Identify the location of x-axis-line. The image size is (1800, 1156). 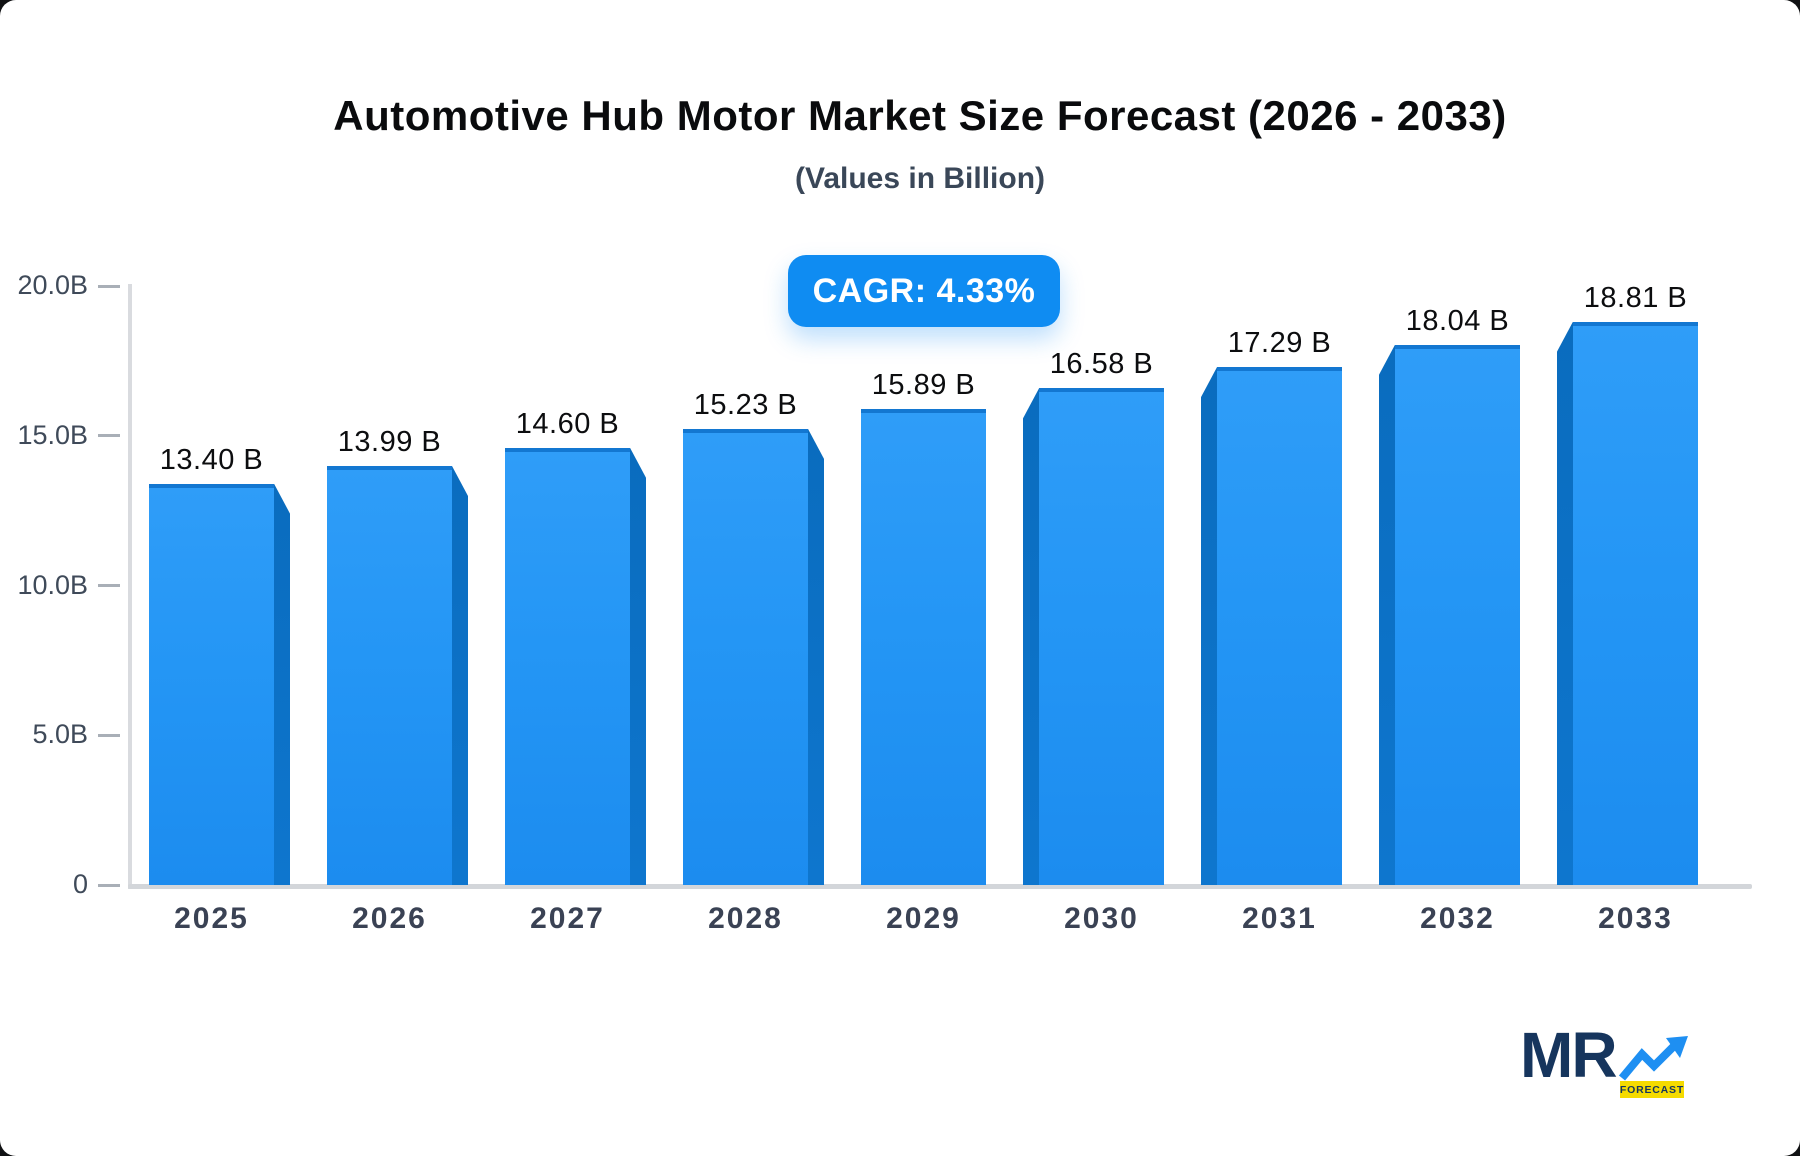
(940, 886).